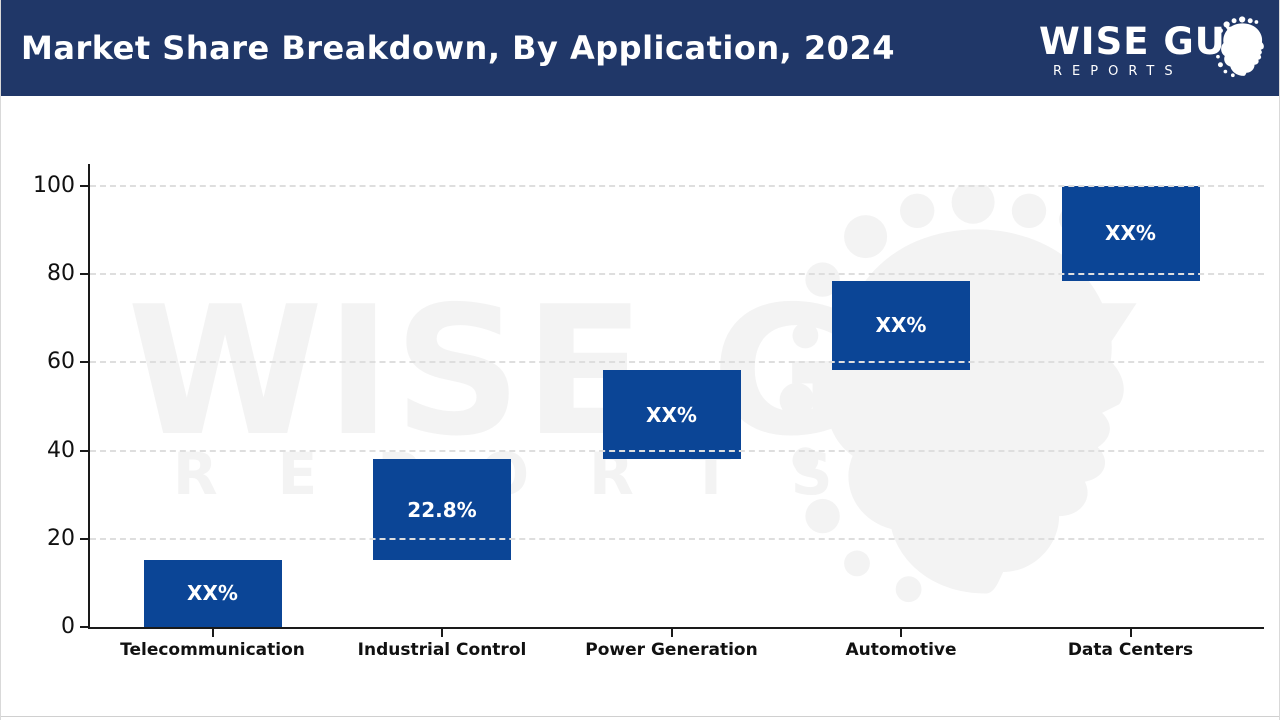  Describe the element at coordinates (89, 396) in the screenshot. I see `y-axis-line` at that location.